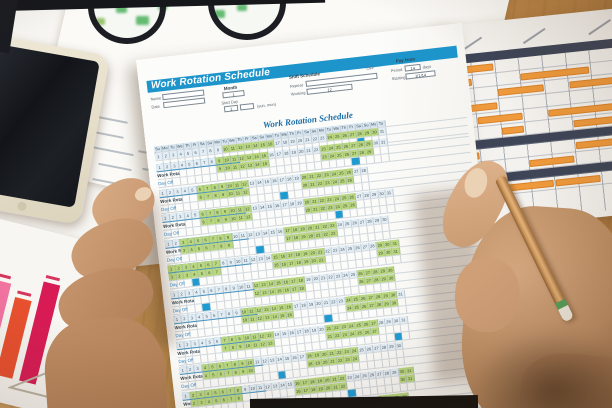 The image size is (612, 408). I want to click on smartphone-home-button, so click(22, 206).